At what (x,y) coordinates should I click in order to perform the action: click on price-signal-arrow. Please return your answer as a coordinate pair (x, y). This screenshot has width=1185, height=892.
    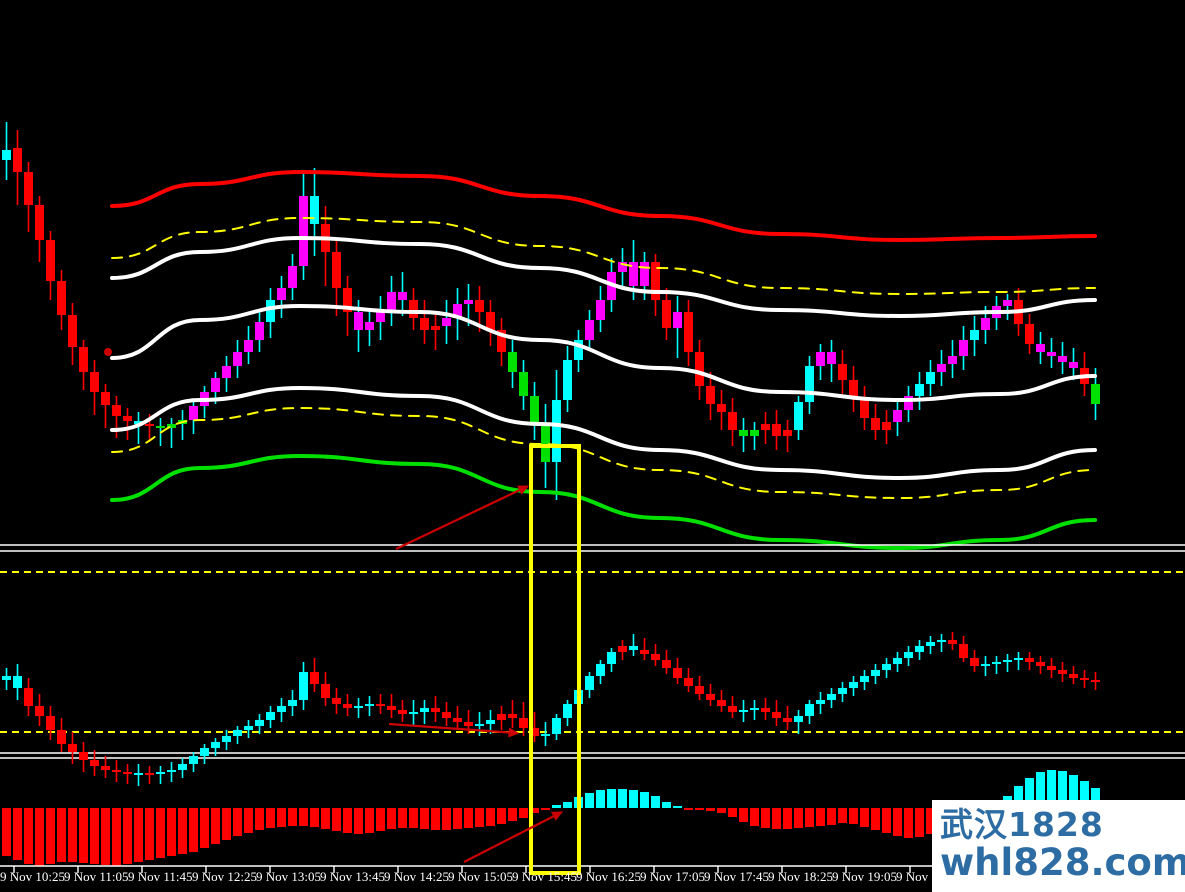
    Looking at the image, I should click on (462, 517).